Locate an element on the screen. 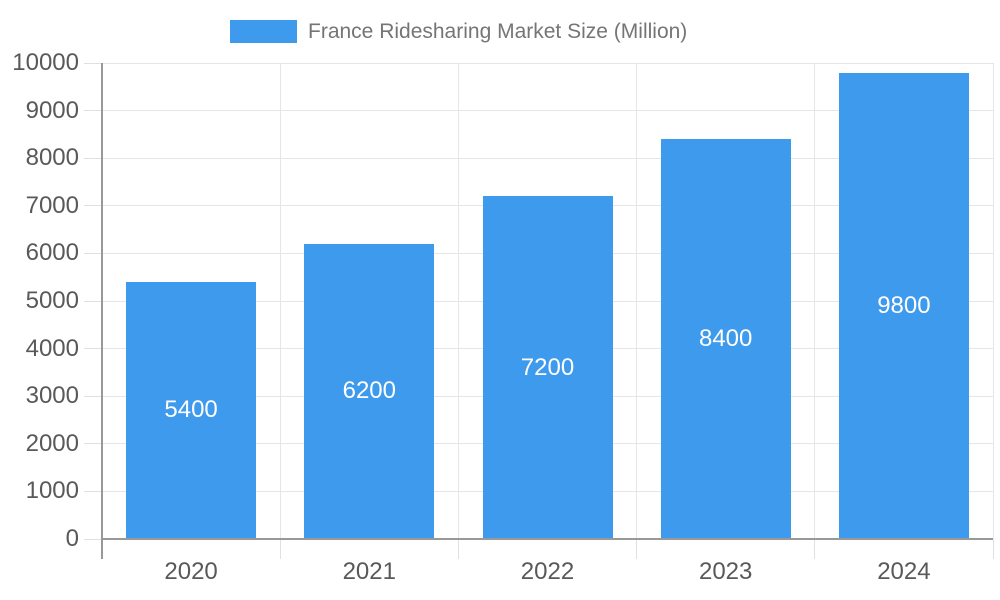  x-axis-tick-label: 2020 is located at coordinates (191, 571).